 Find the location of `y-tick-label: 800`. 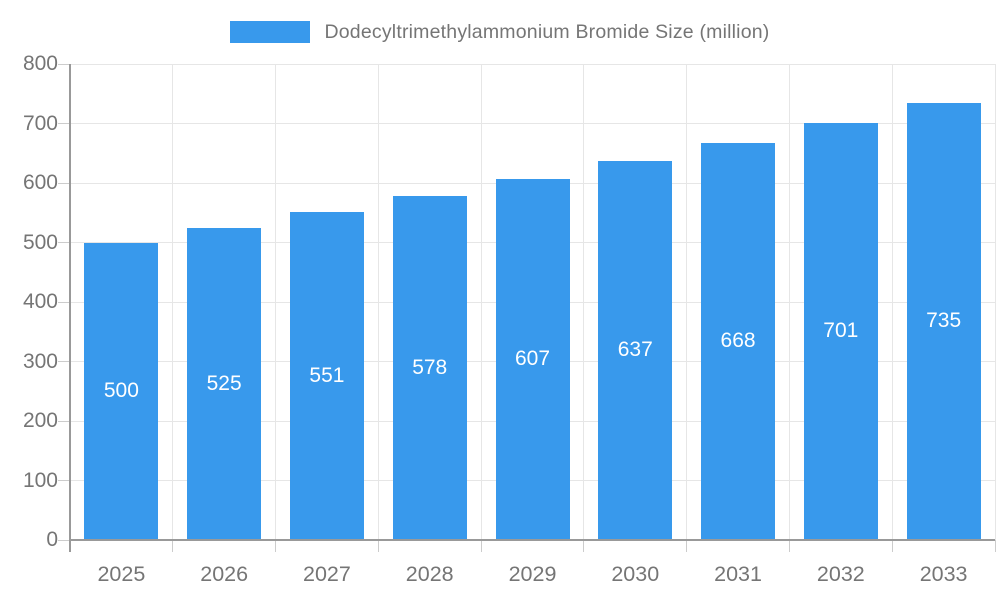

y-tick-label: 800 is located at coordinates (40, 63).